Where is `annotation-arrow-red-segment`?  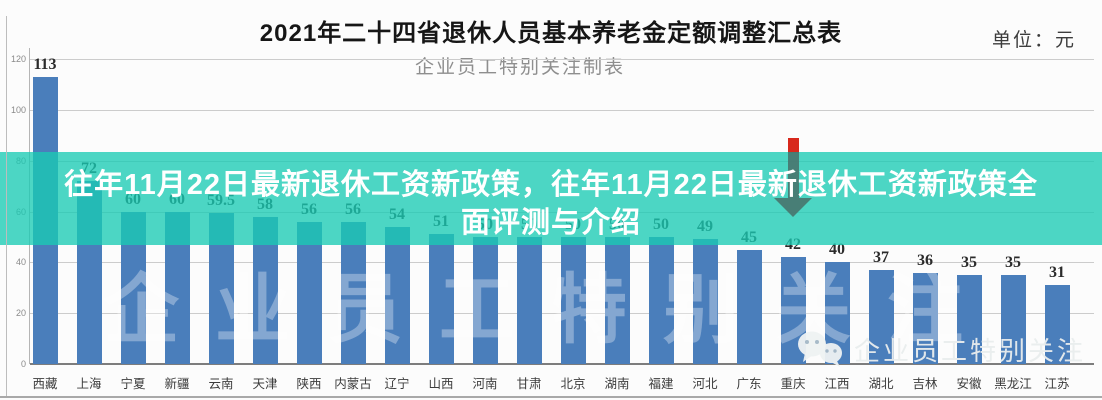 annotation-arrow-red-segment is located at coordinates (793, 145).